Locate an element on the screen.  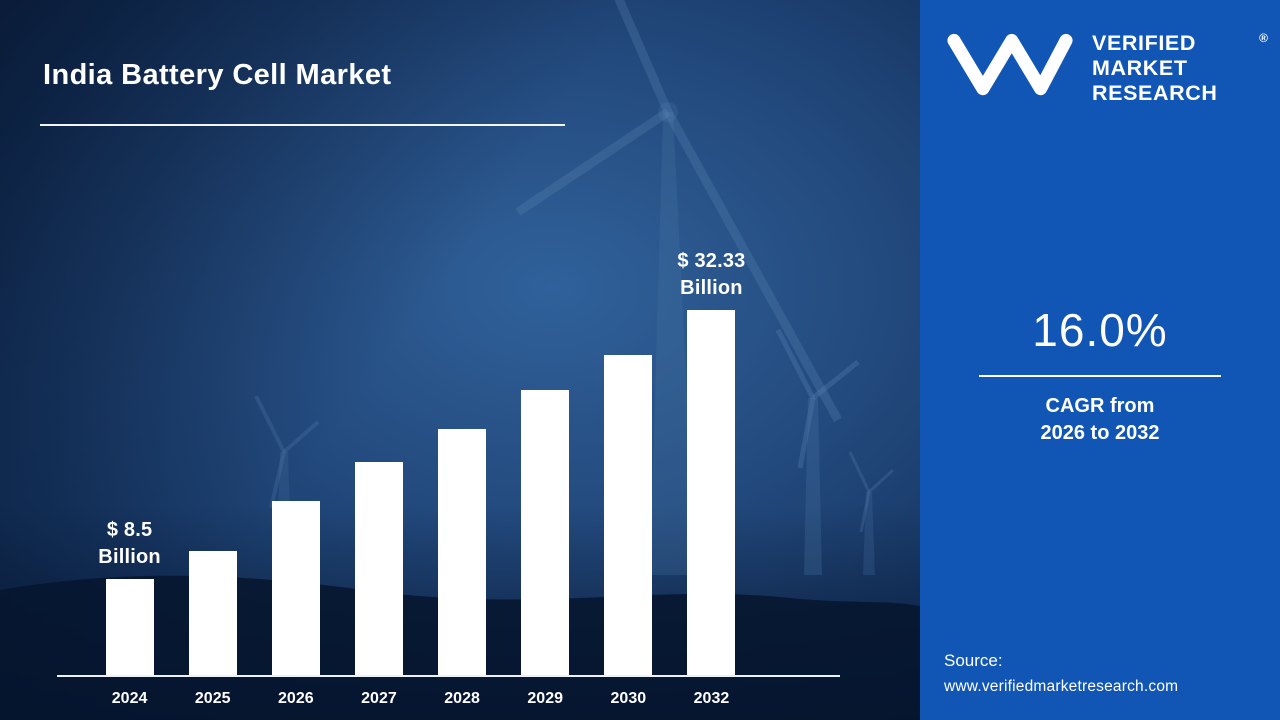
bar-slot-2024: $ 8.5 Billion is located at coordinates (129, 596).